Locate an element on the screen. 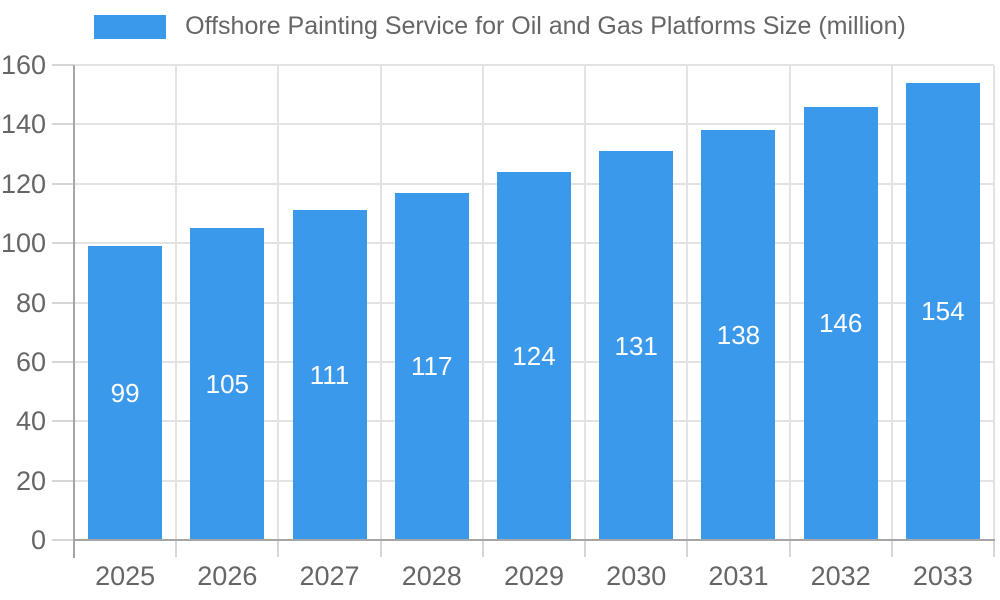  bar-value-label: 154 is located at coordinates (943, 311).